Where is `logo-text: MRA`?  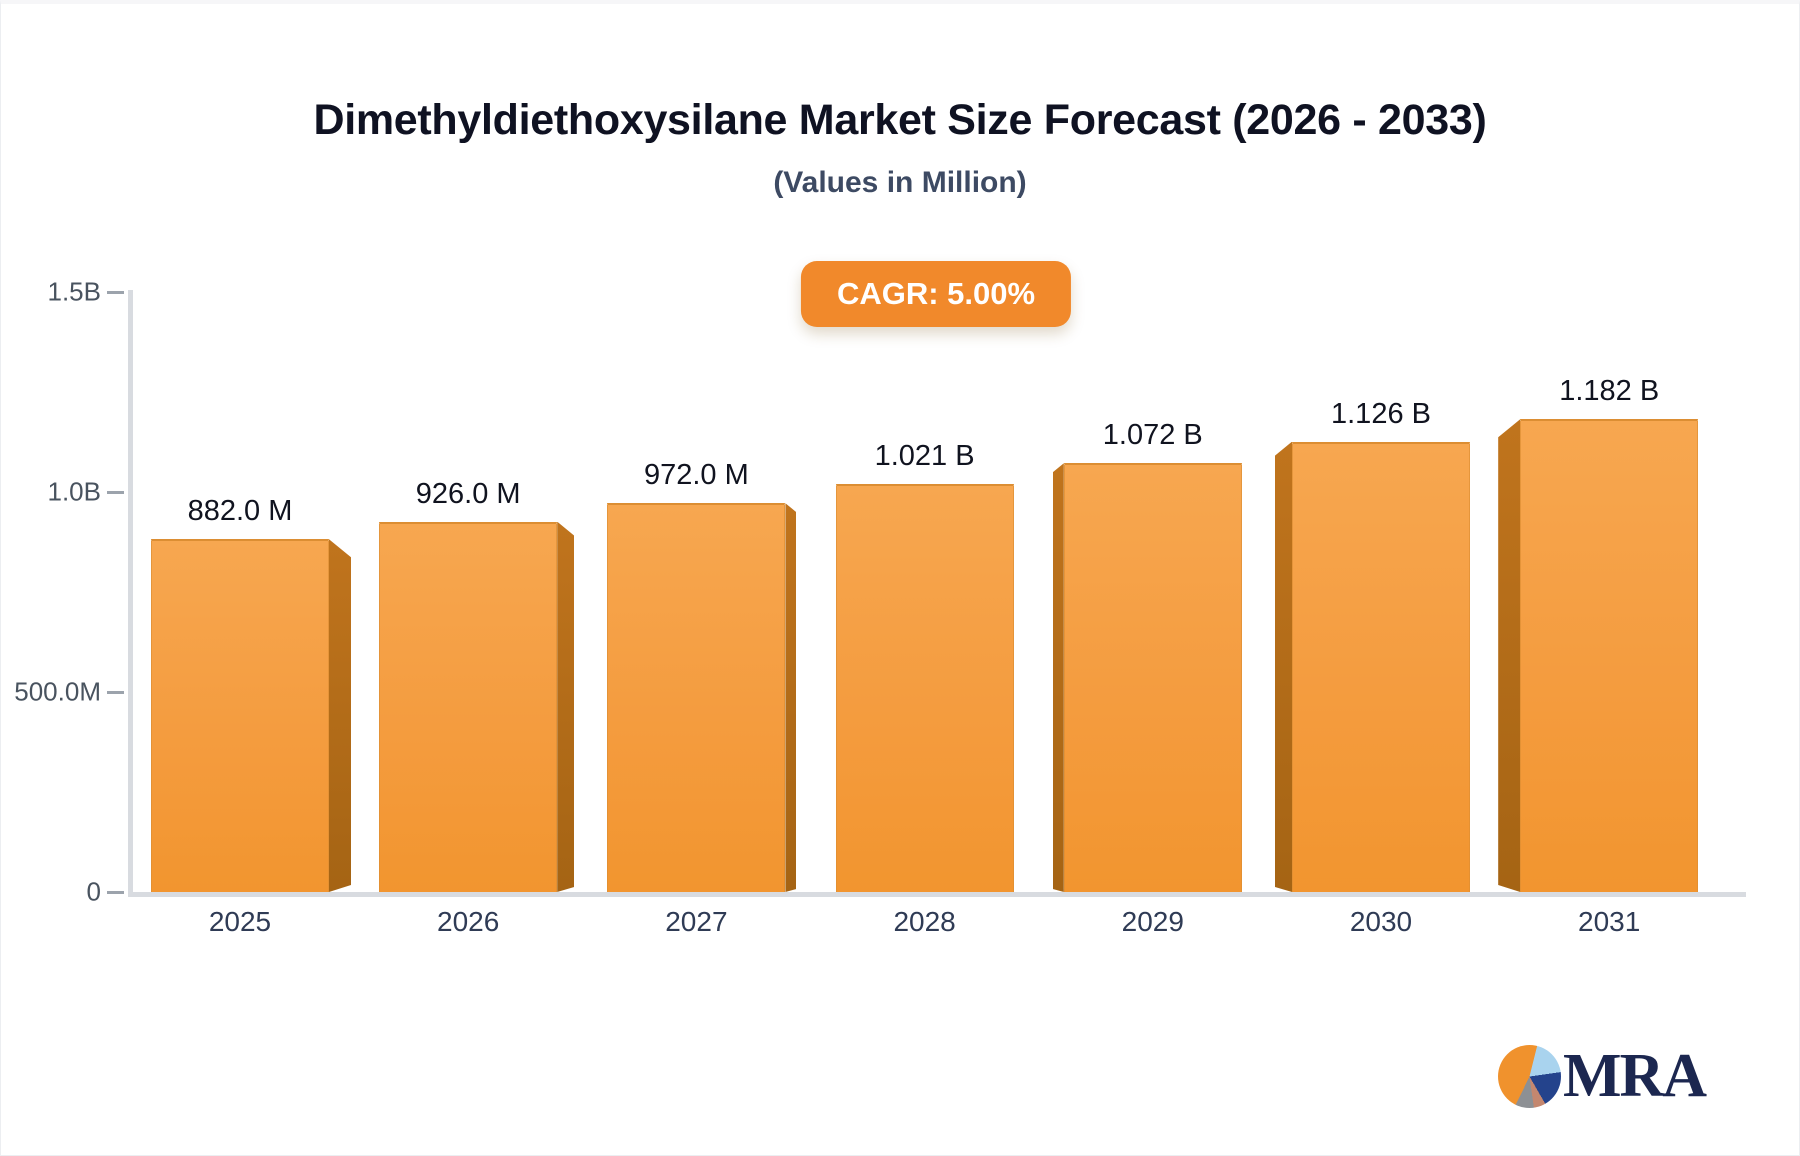
logo-text: MRA is located at coordinates (1635, 1075).